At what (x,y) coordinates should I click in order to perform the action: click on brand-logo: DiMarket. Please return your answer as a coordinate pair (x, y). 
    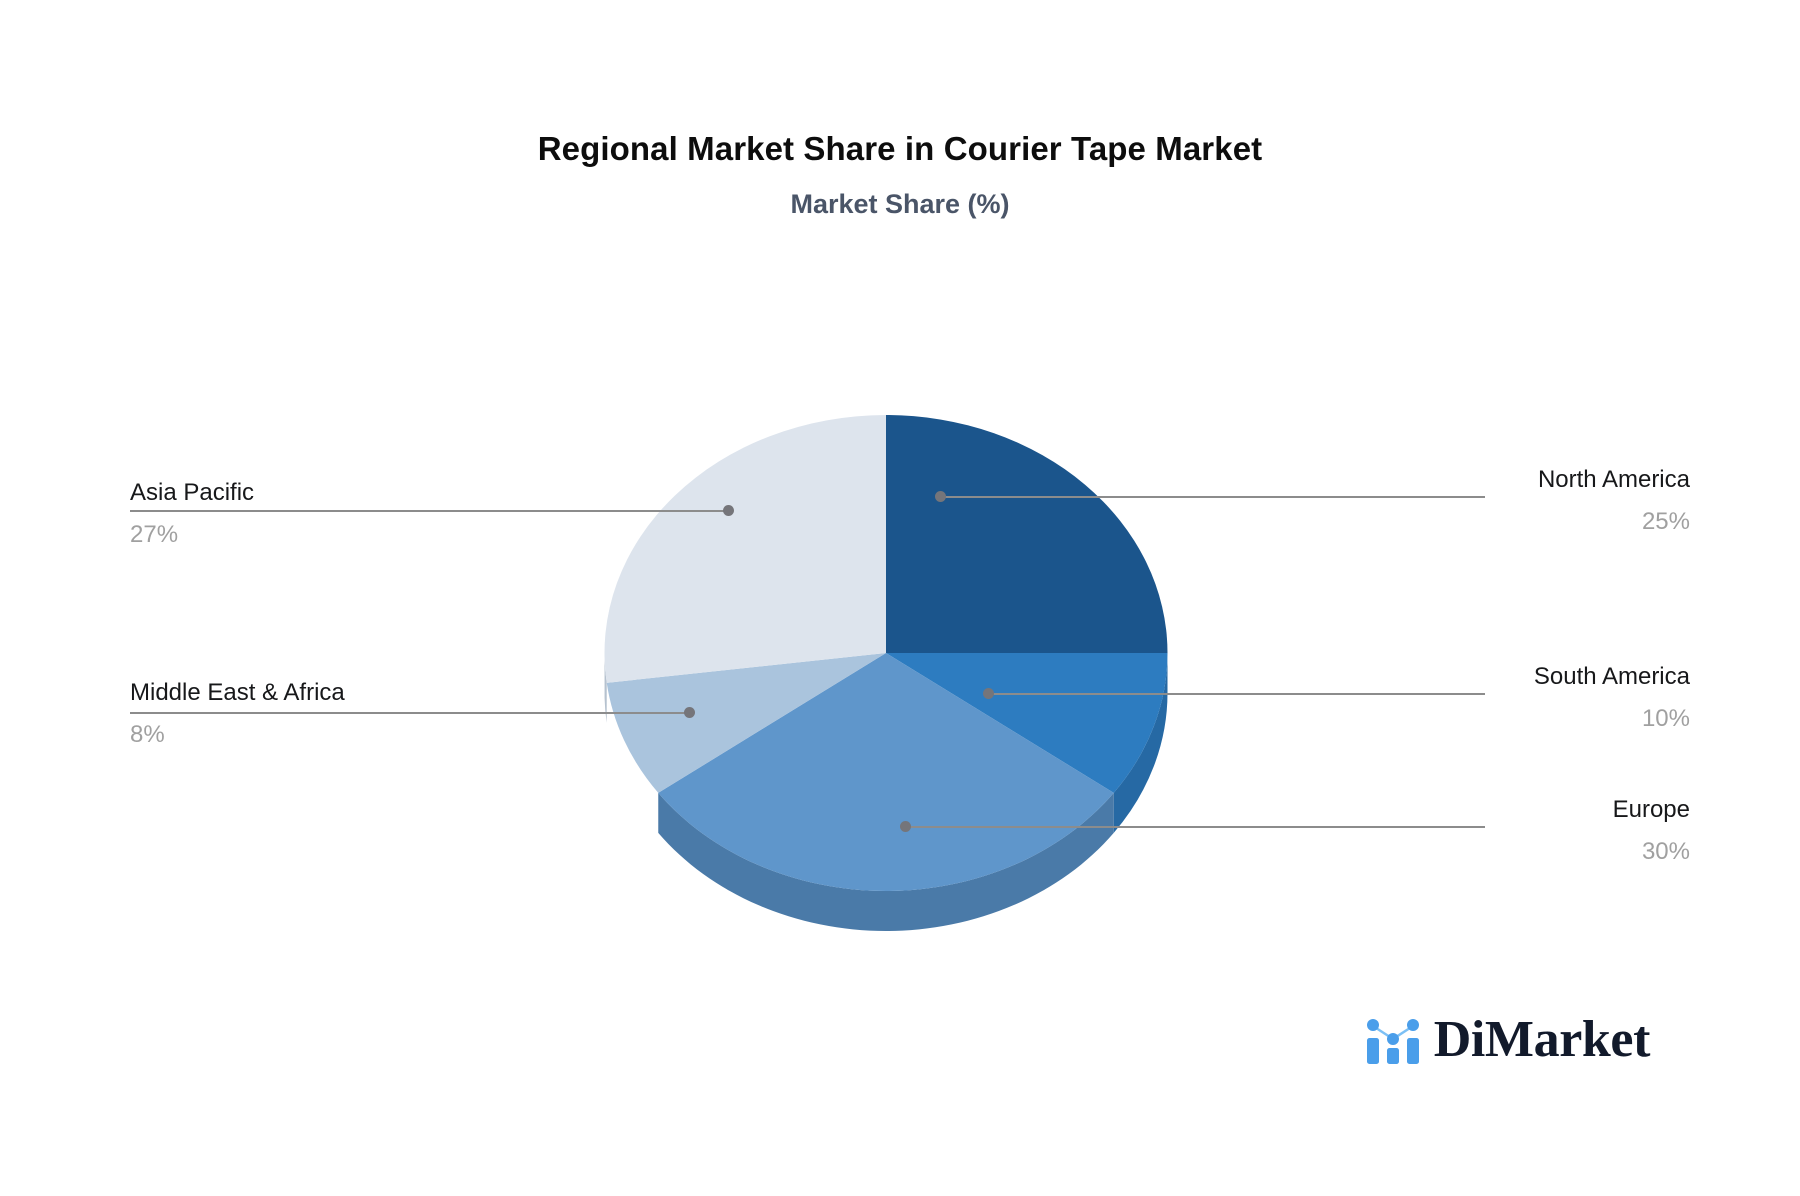
    Looking at the image, I should click on (1507, 1040).